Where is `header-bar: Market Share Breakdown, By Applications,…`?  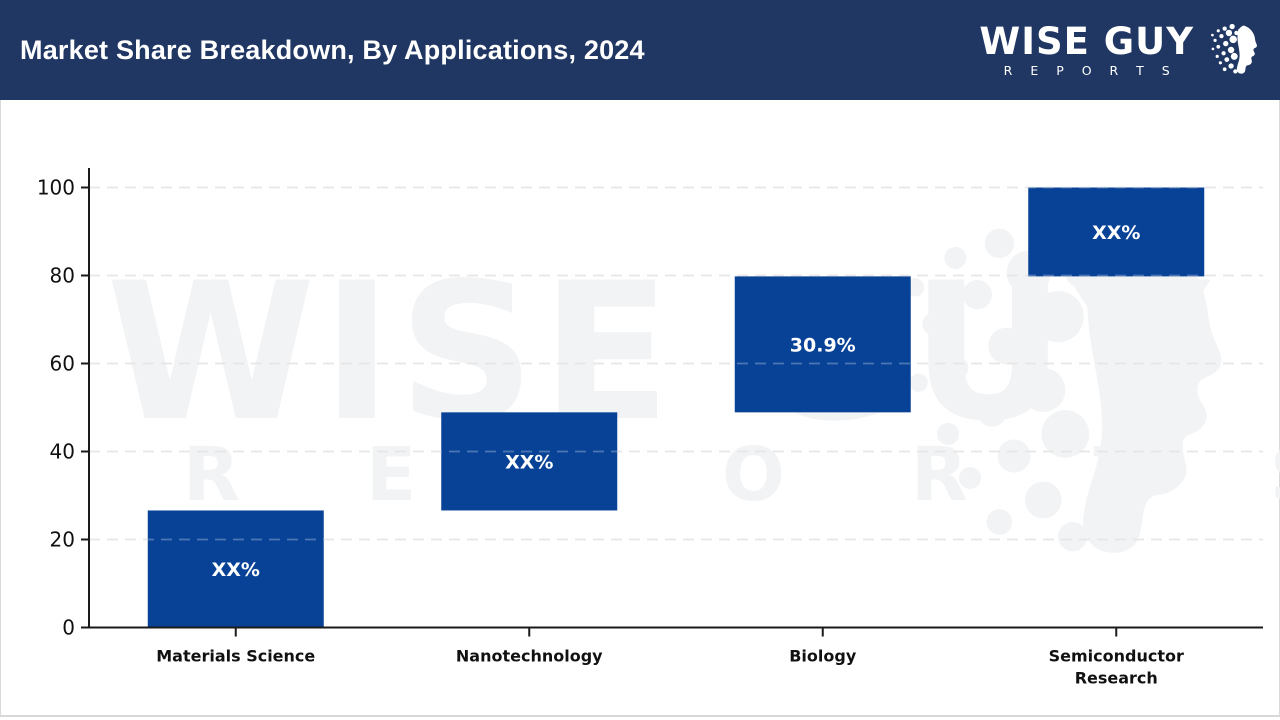 header-bar: Market Share Breakdown, By Applications,… is located at coordinates (640, 50).